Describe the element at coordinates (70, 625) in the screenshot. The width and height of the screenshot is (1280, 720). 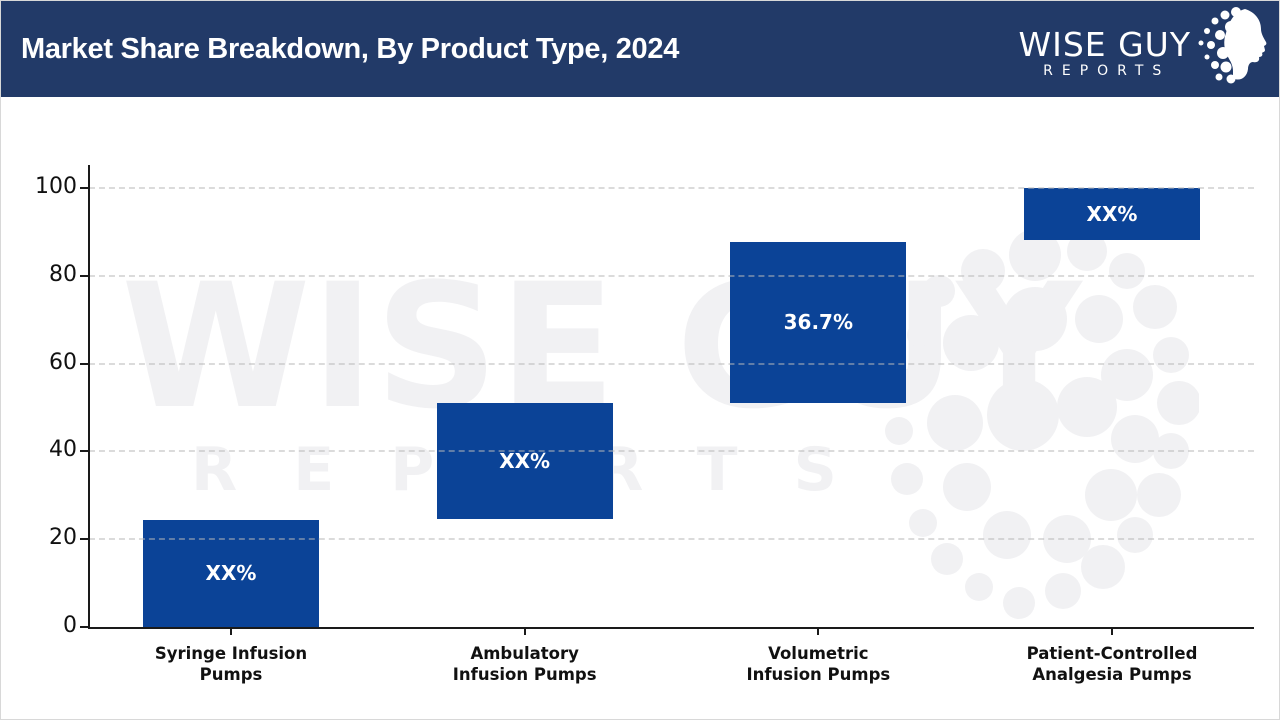
I see `y-tick-label-0: 0` at that location.